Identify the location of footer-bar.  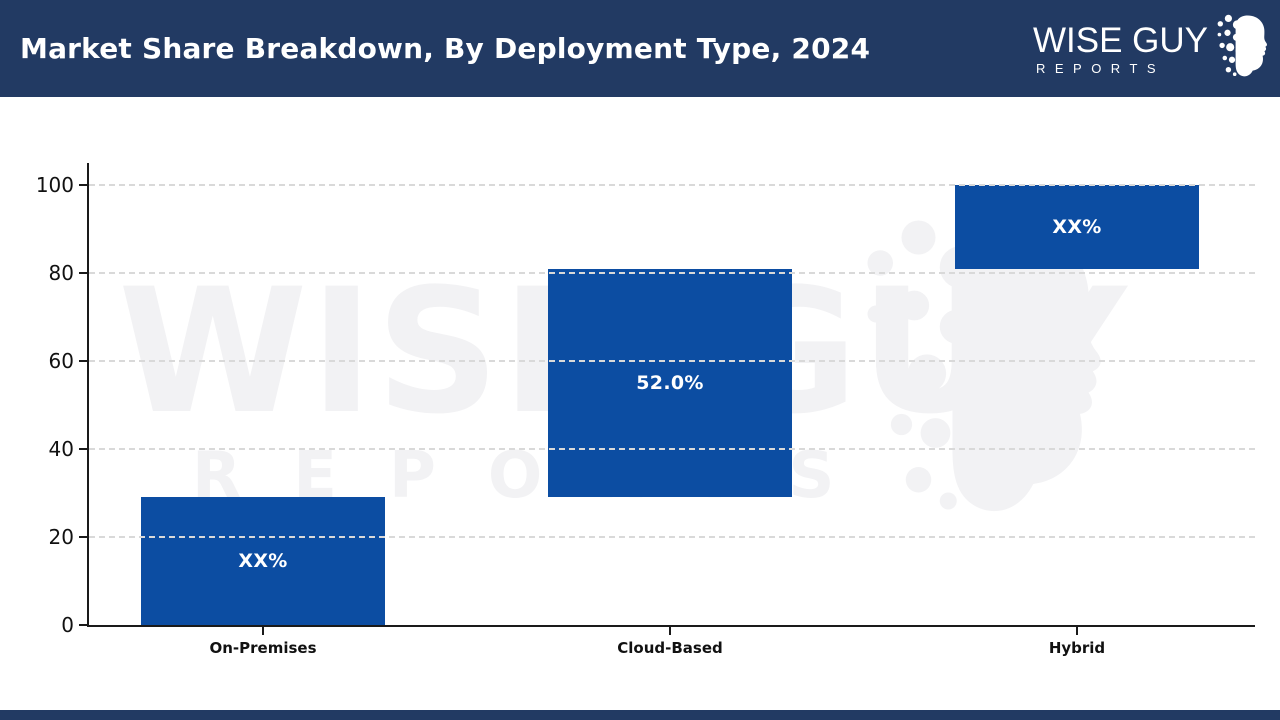
(640, 715).